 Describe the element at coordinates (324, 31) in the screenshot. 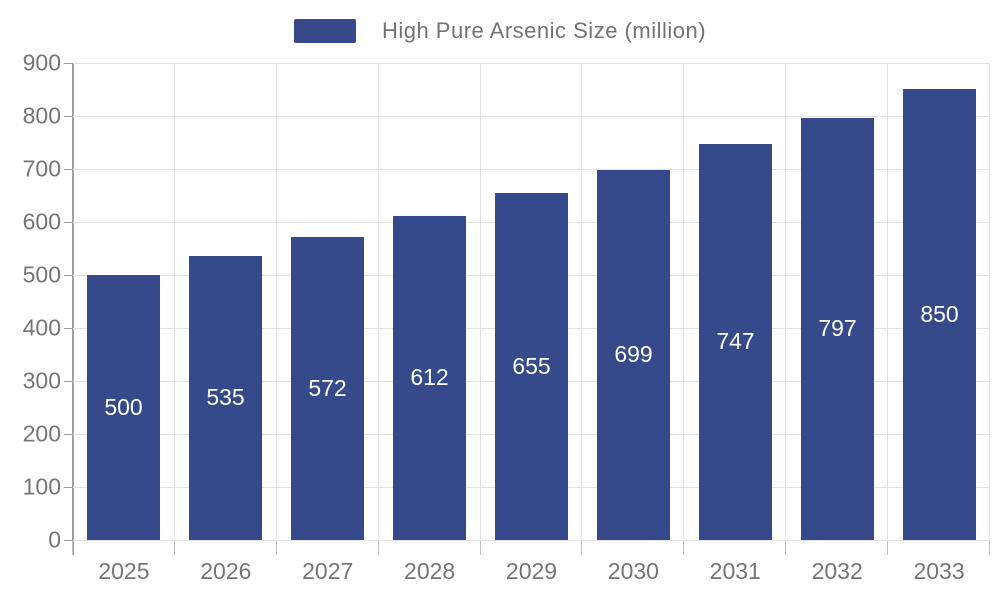

I see `legend-swatch` at that location.